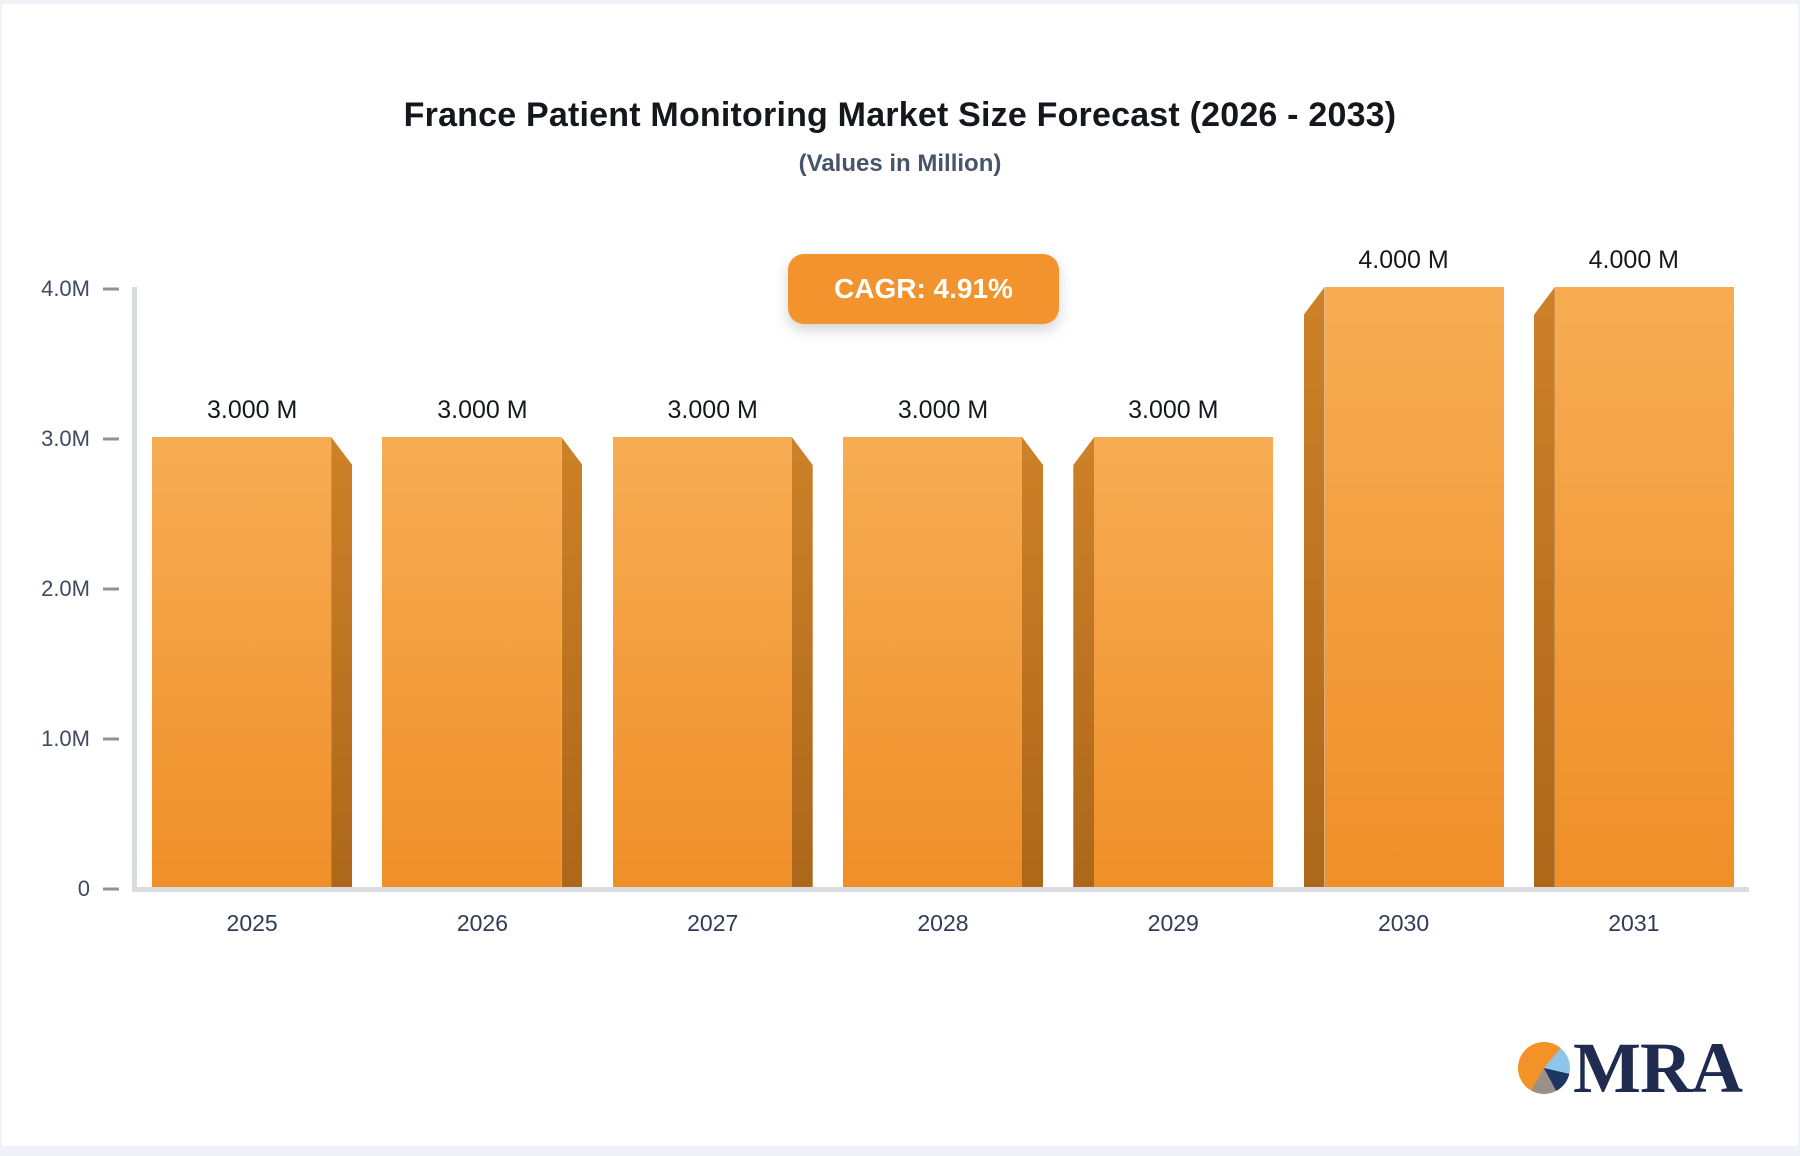 Image resolution: width=1800 pixels, height=1156 pixels. What do you see at coordinates (1544, 1068) in the screenshot?
I see `pie-chart-icon` at bounding box center [1544, 1068].